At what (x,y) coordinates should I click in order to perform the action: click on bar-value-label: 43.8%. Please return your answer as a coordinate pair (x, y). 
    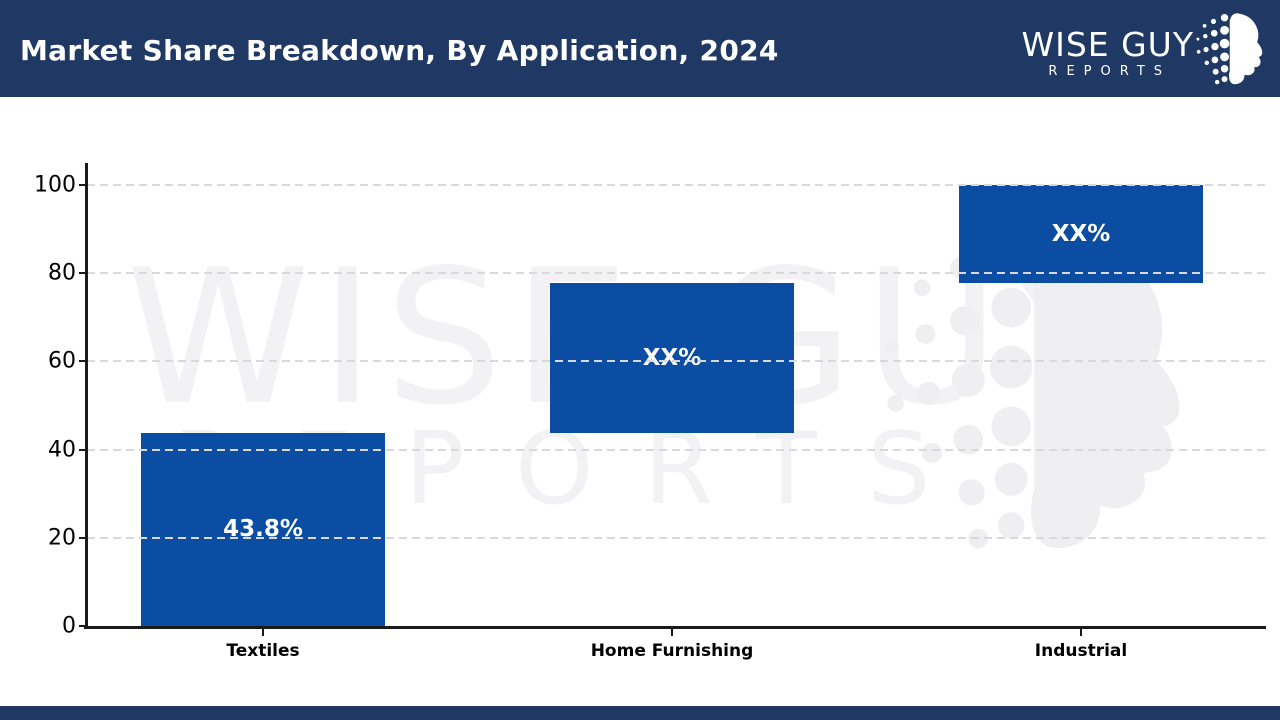
    Looking at the image, I should click on (263, 529).